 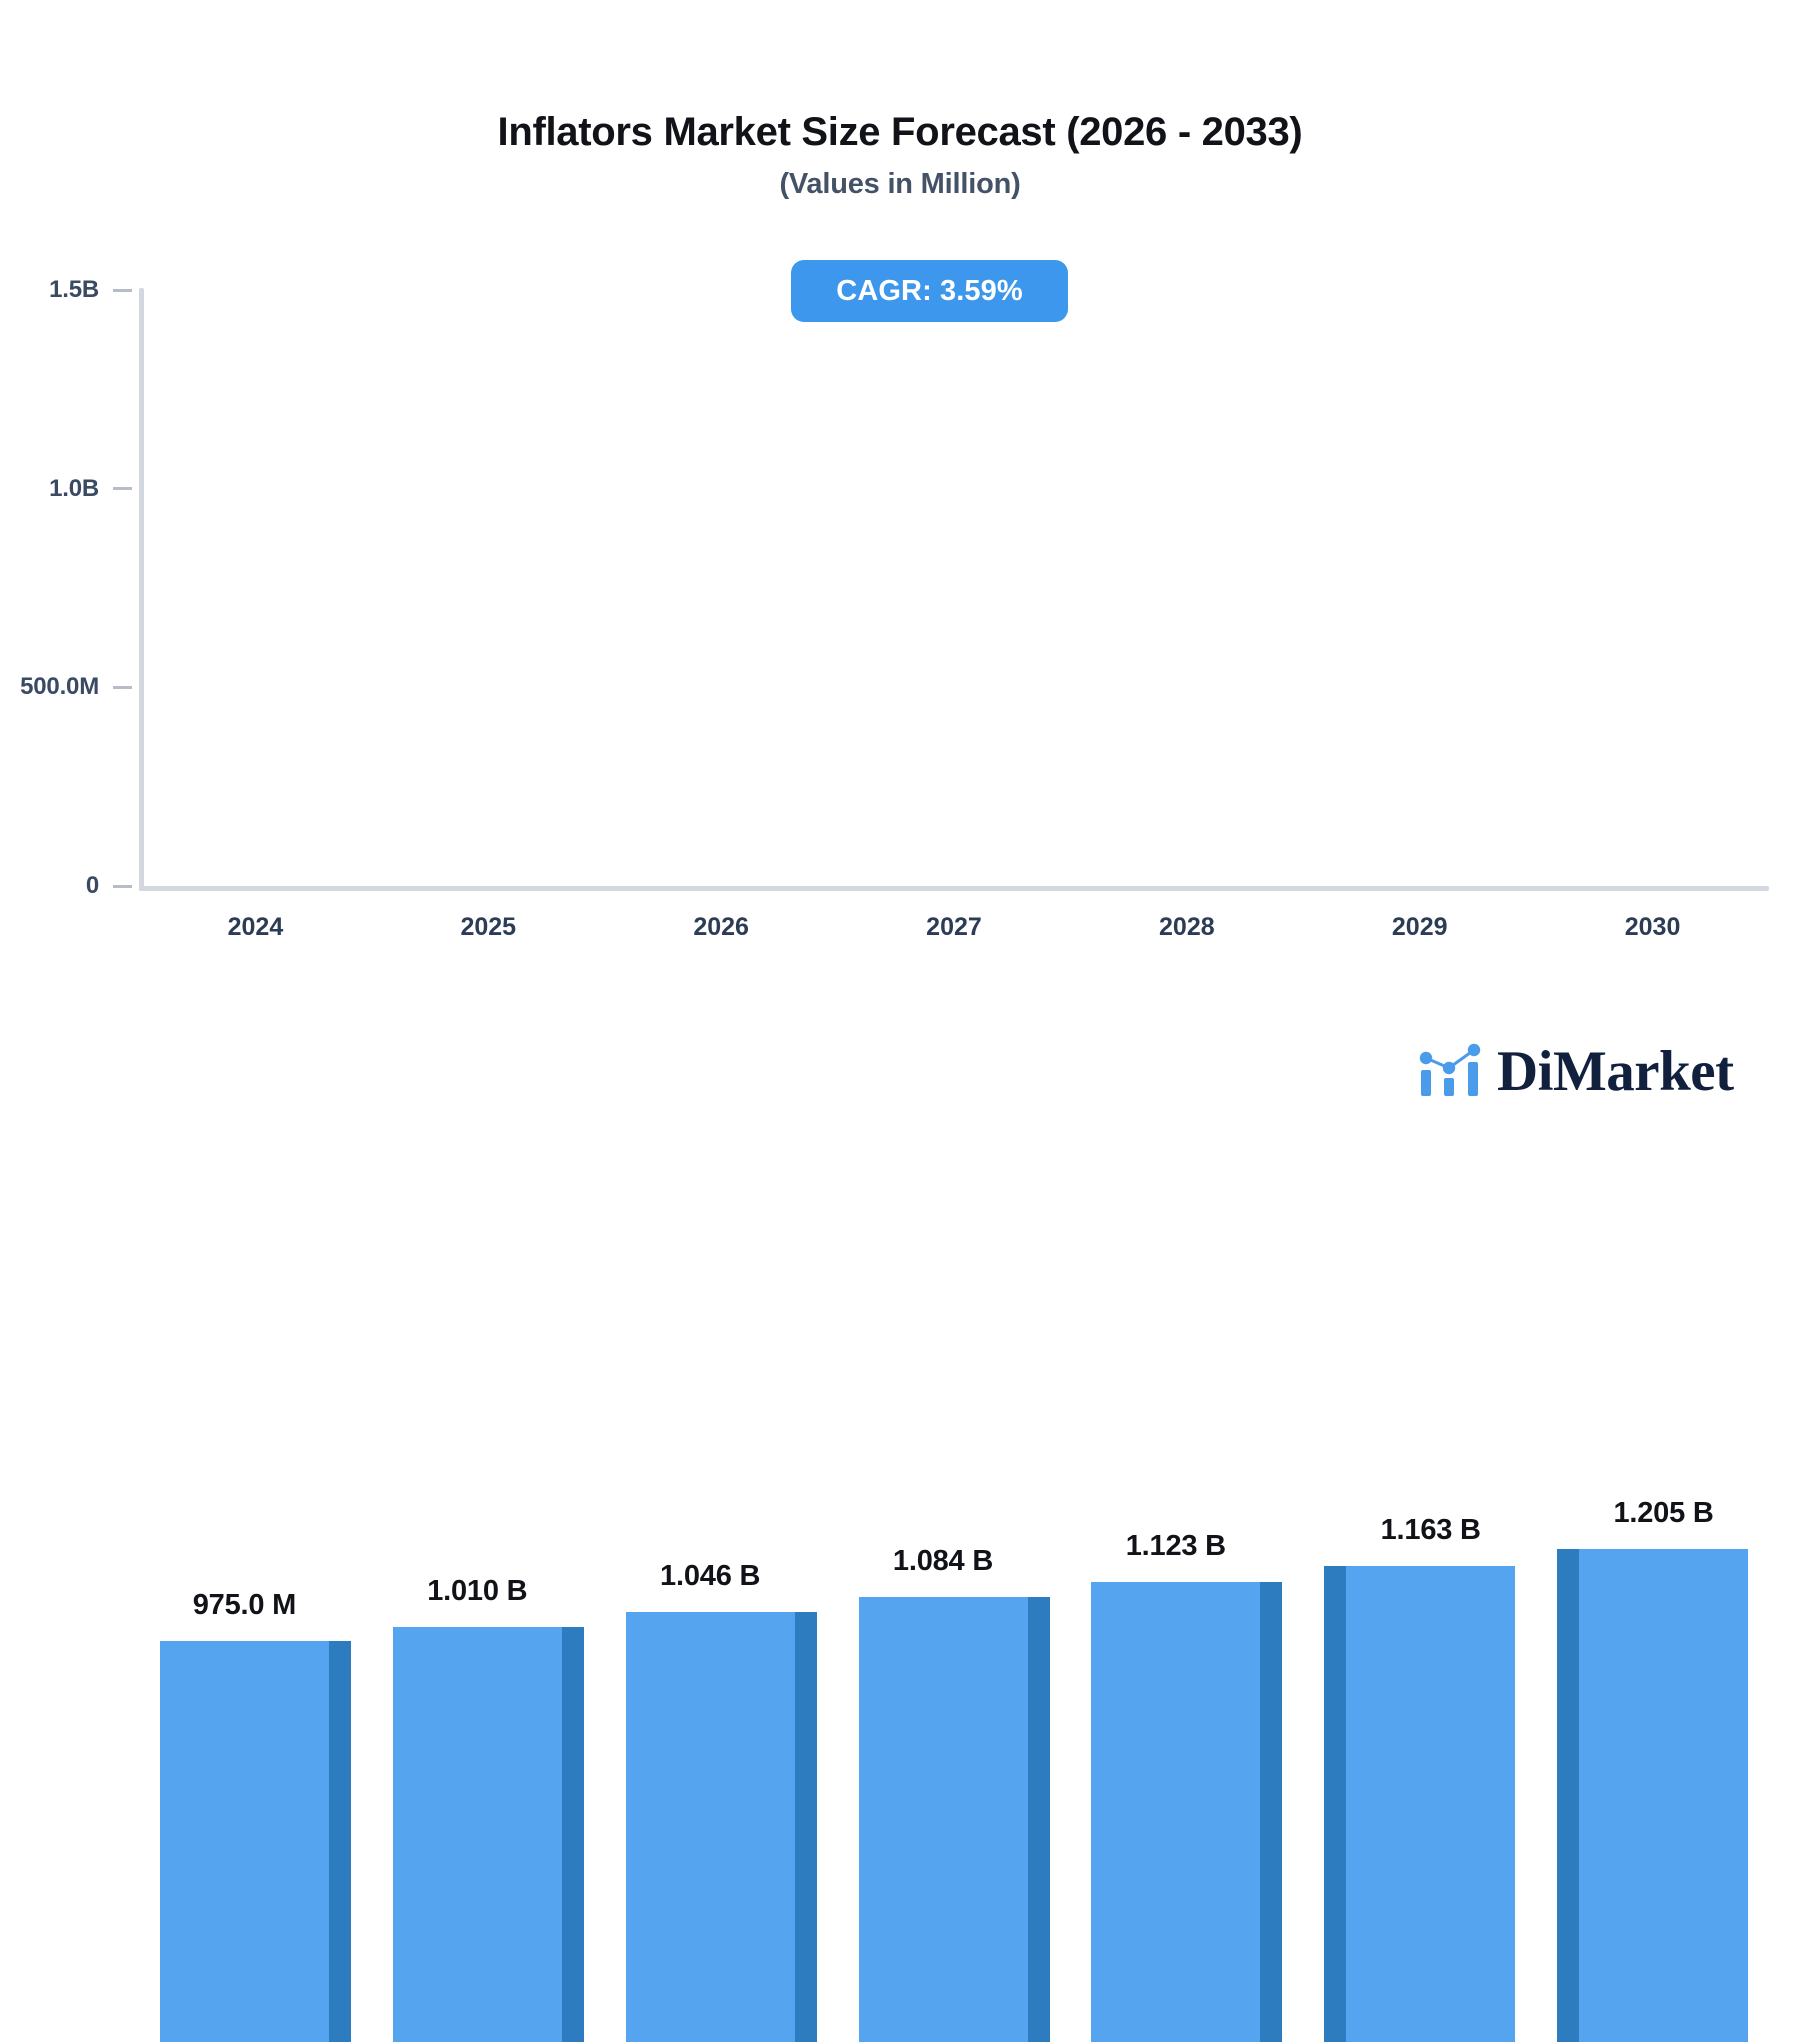 I want to click on y-axis-line, so click(x=141, y=589).